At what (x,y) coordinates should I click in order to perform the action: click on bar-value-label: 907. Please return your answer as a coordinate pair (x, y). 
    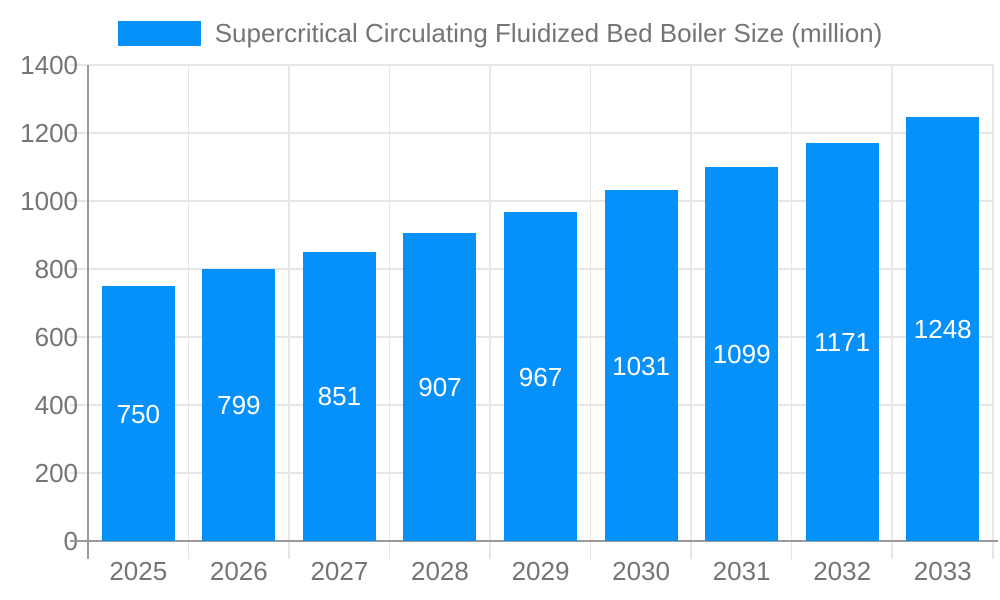
    Looking at the image, I should click on (440, 386).